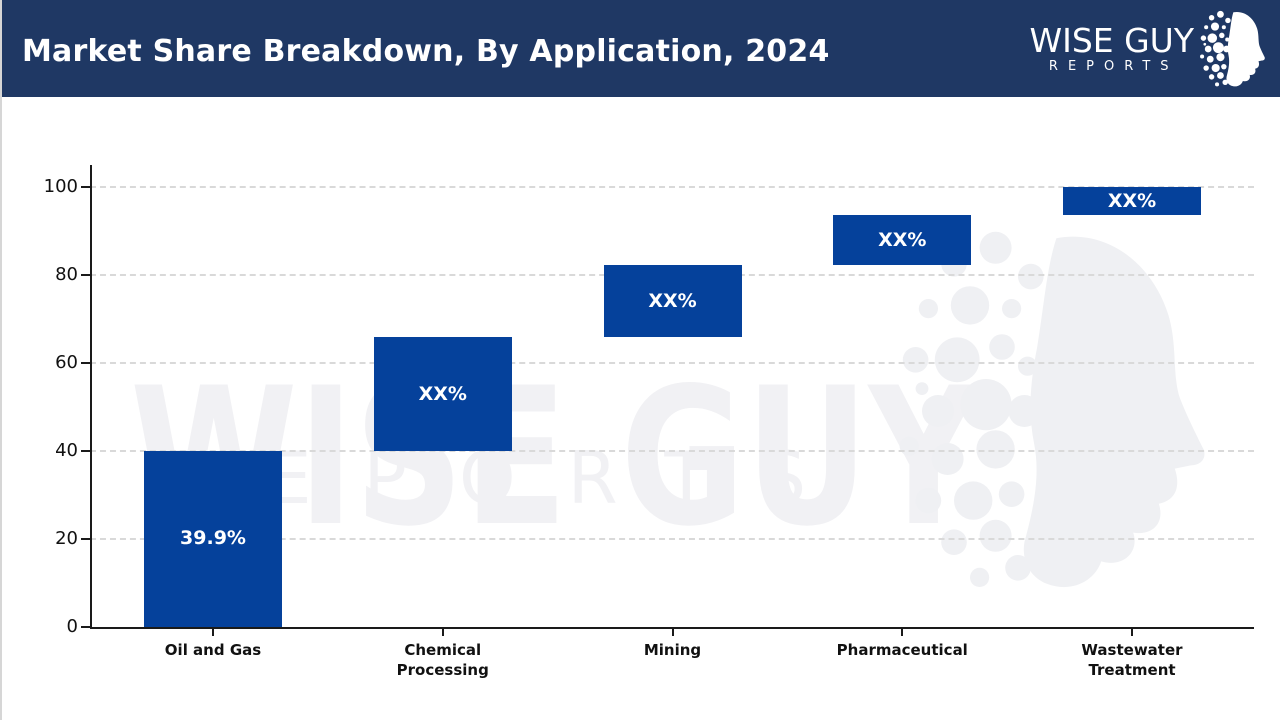 This screenshot has height=720, width=1280. Describe the element at coordinates (1113, 66) in the screenshot. I see `logo-wordmark-sub: REPORTS` at that location.